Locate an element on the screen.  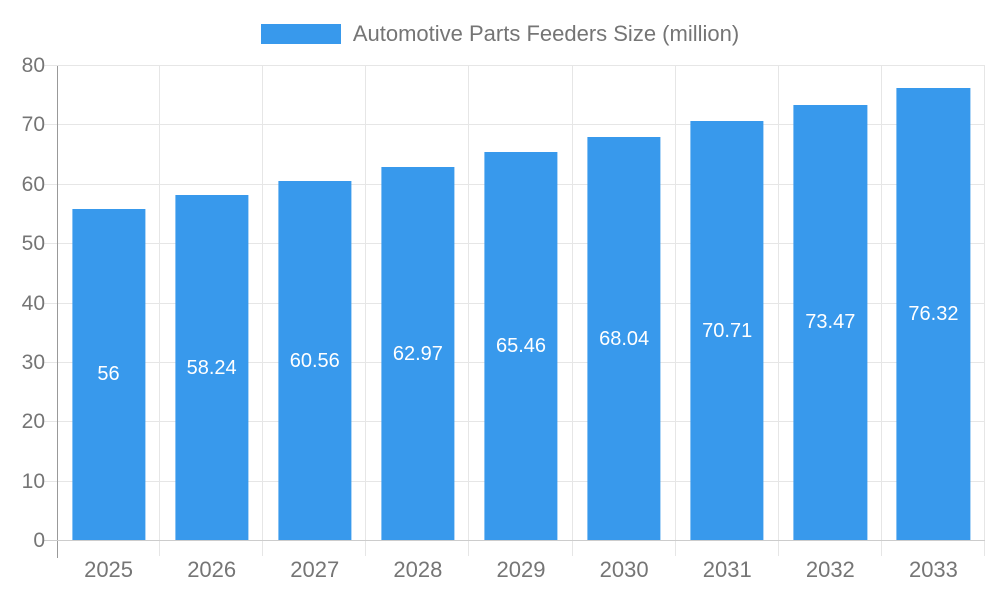
bar-2029: 65.46 is located at coordinates (521, 346).